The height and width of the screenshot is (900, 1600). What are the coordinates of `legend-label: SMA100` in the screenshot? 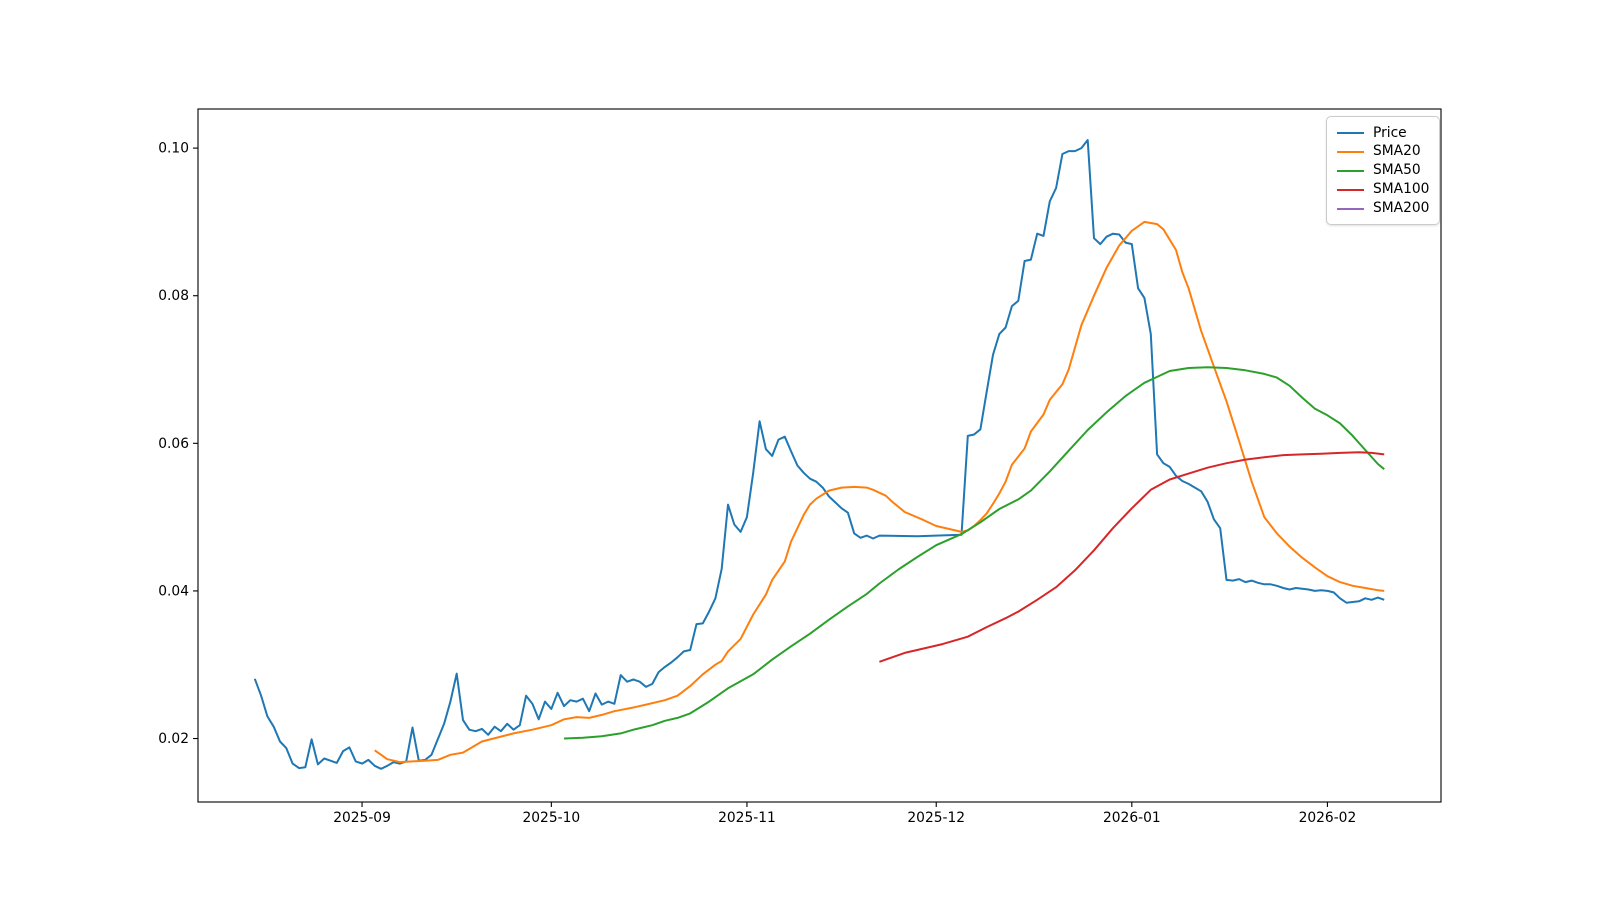 It's located at (1401, 188).